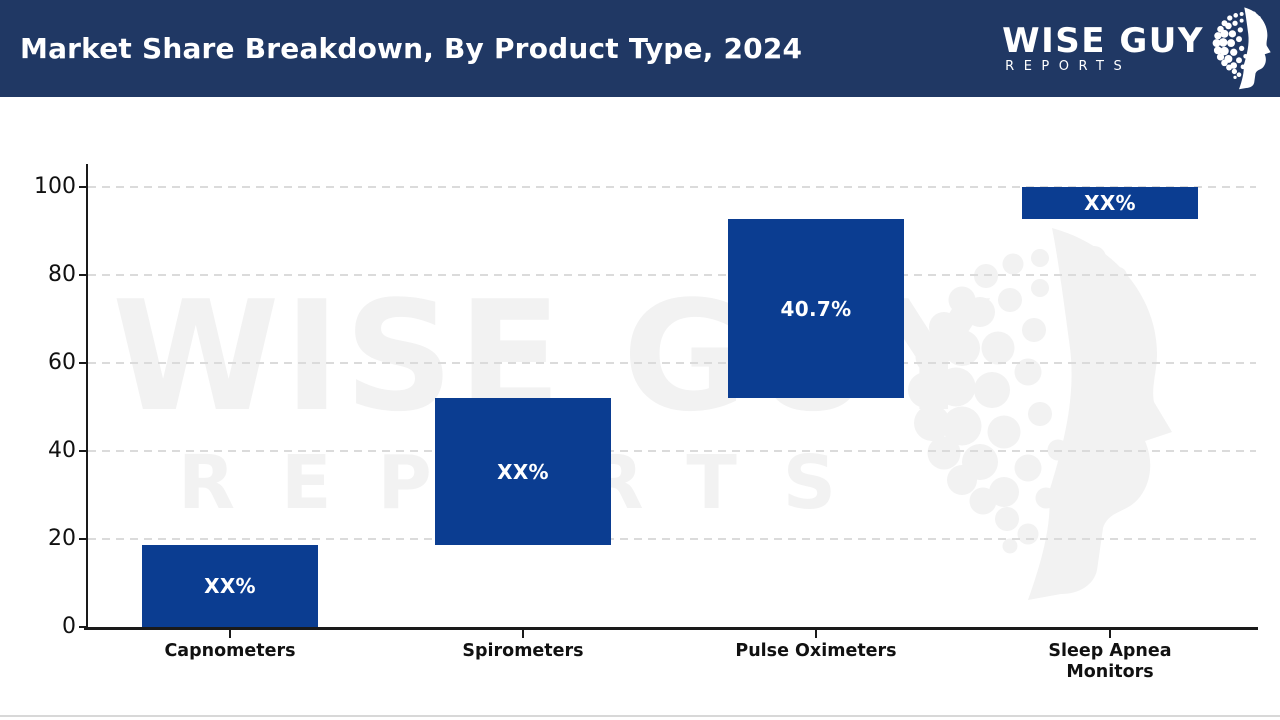  What do you see at coordinates (523, 651) in the screenshot?
I see `category-label: Spirometers` at bounding box center [523, 651].